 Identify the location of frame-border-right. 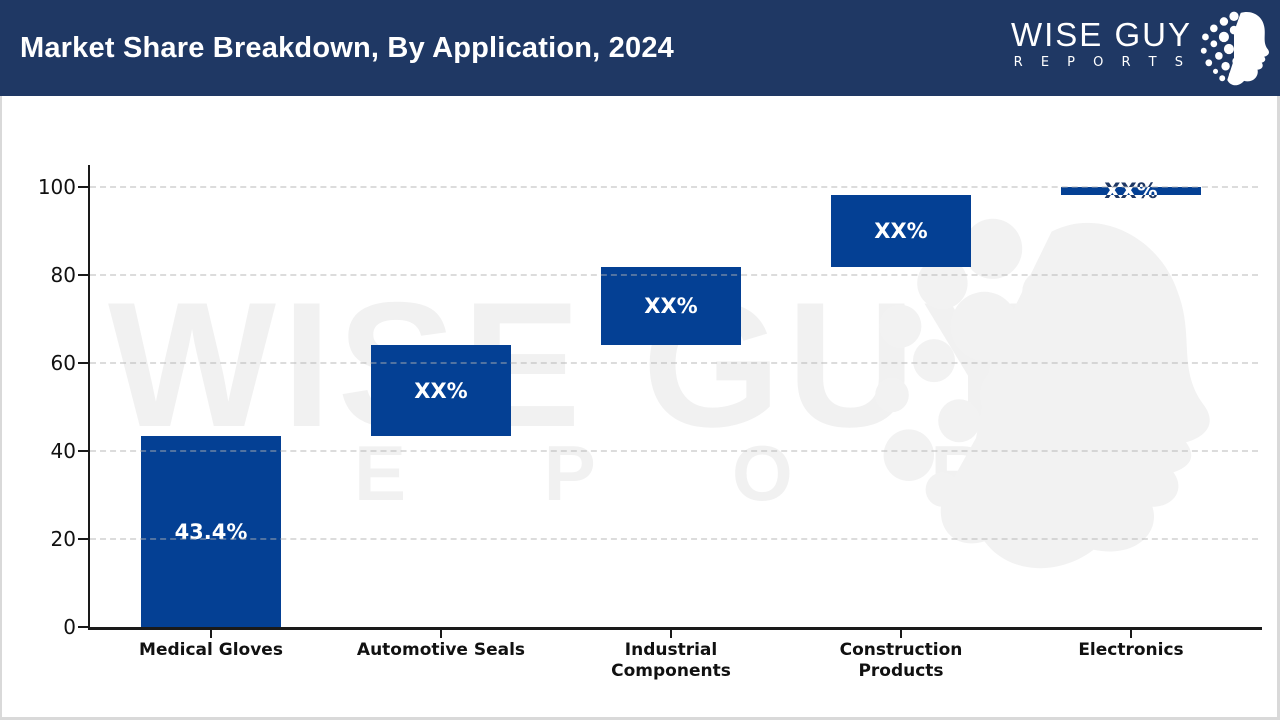
(1278, 408).